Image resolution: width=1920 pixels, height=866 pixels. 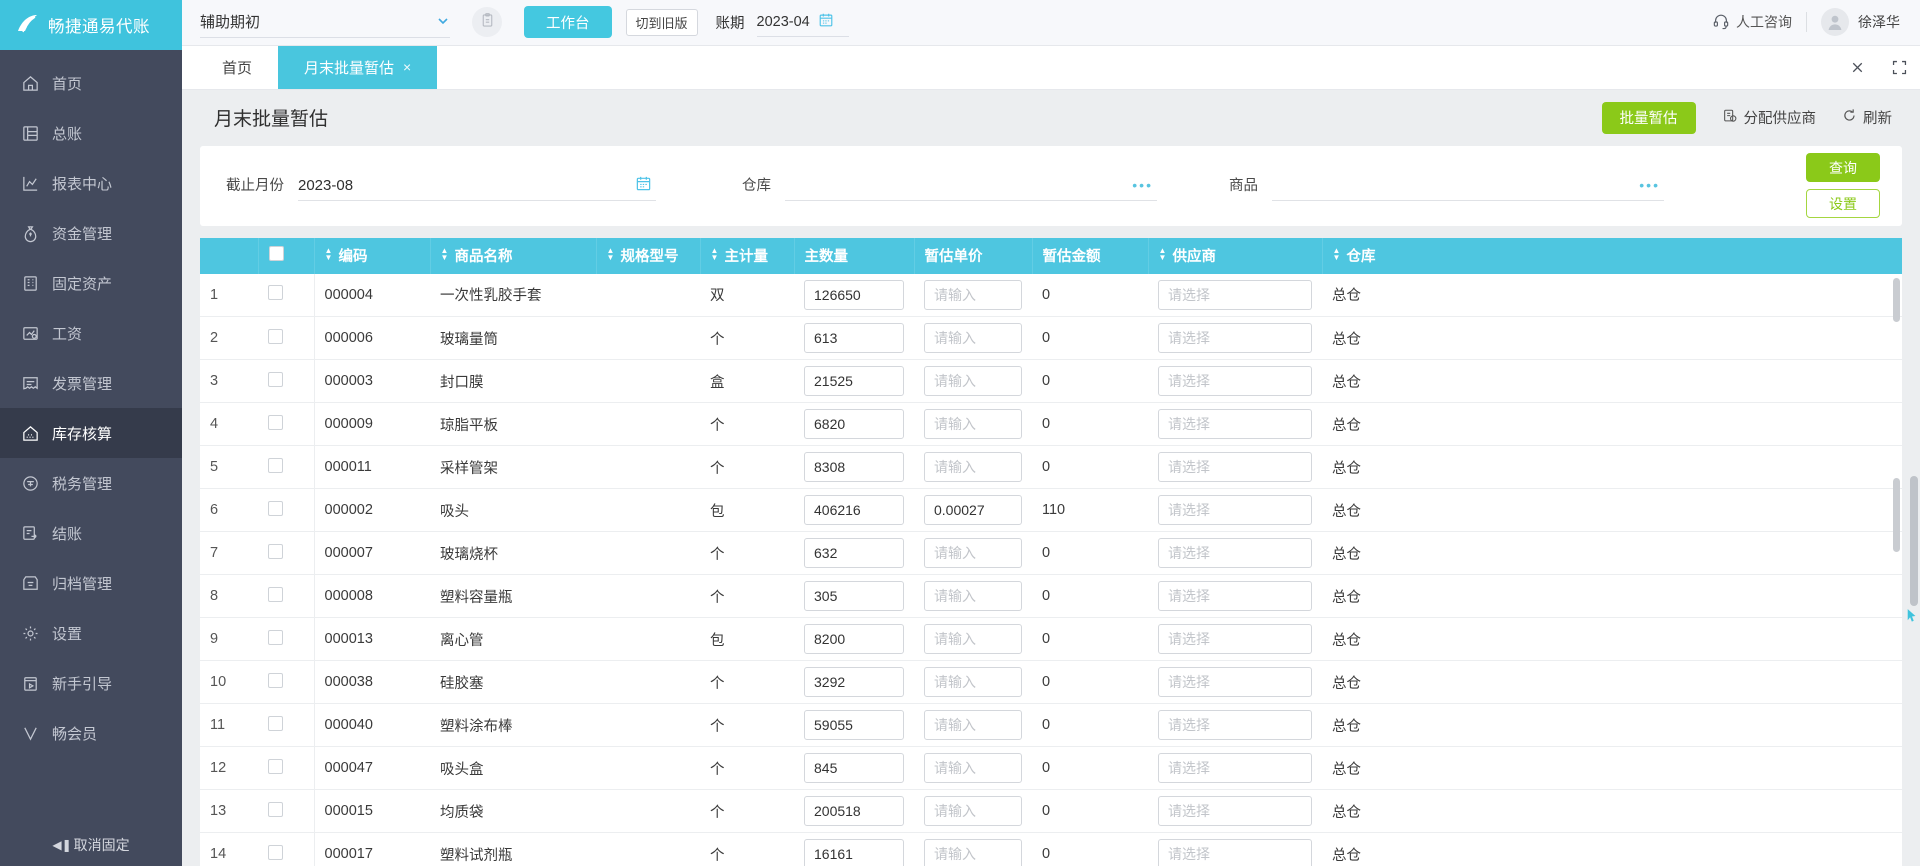 What do you see at coordinates (276, 254) in the screenshot?
I see `select-all-checkbox` at bounding box center [276, 254].